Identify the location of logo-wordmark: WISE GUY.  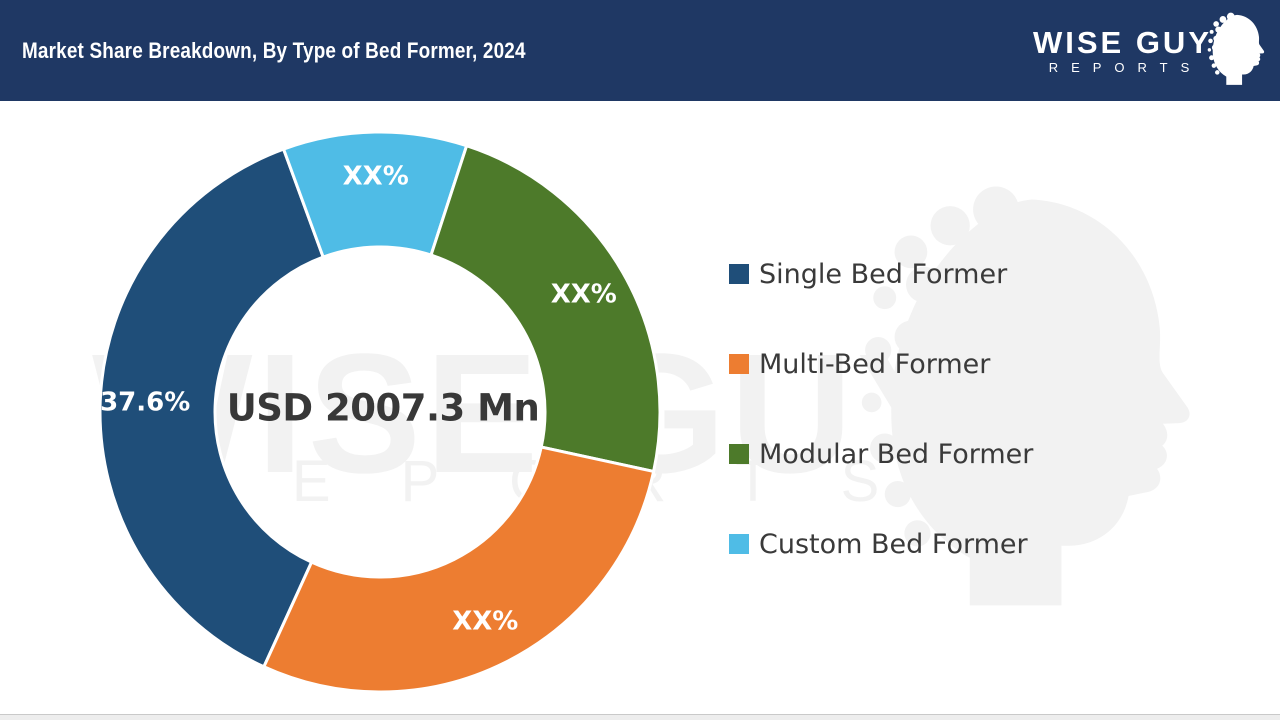
(1122, 42).